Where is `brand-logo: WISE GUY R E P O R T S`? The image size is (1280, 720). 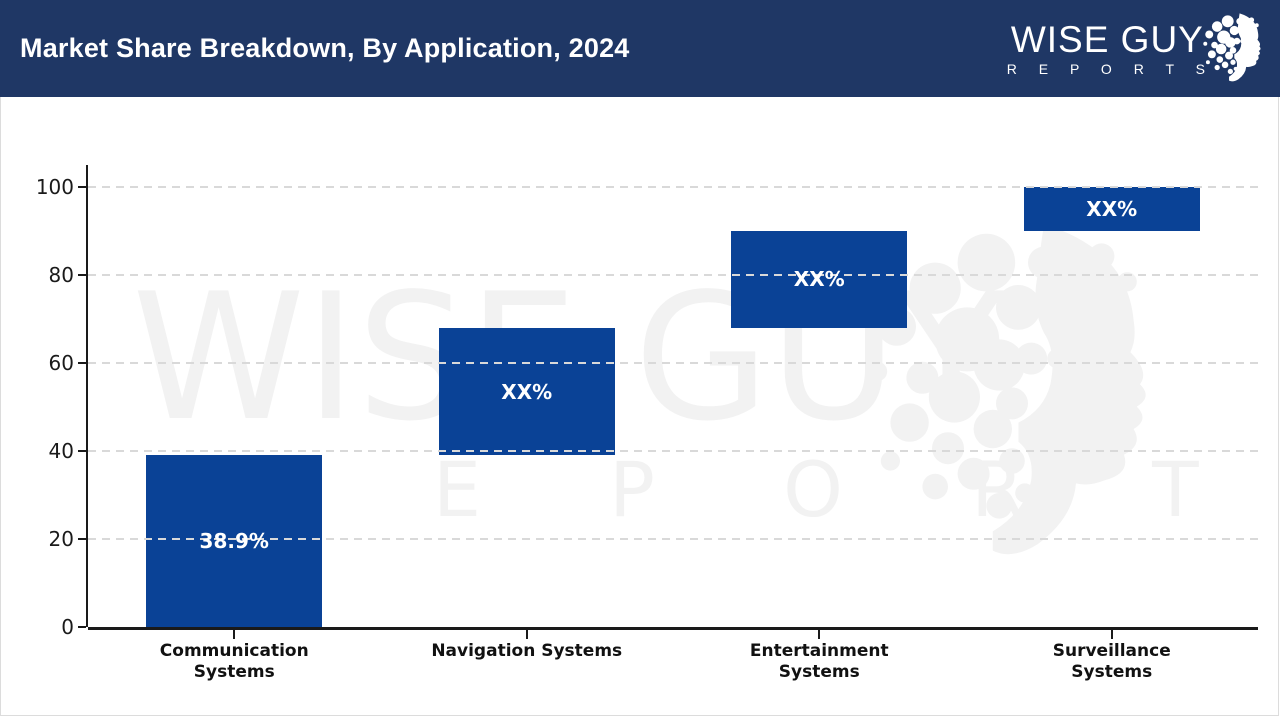 brand-logo: WISE GUY R E P O R T S is located at coordinates (1133, 49).